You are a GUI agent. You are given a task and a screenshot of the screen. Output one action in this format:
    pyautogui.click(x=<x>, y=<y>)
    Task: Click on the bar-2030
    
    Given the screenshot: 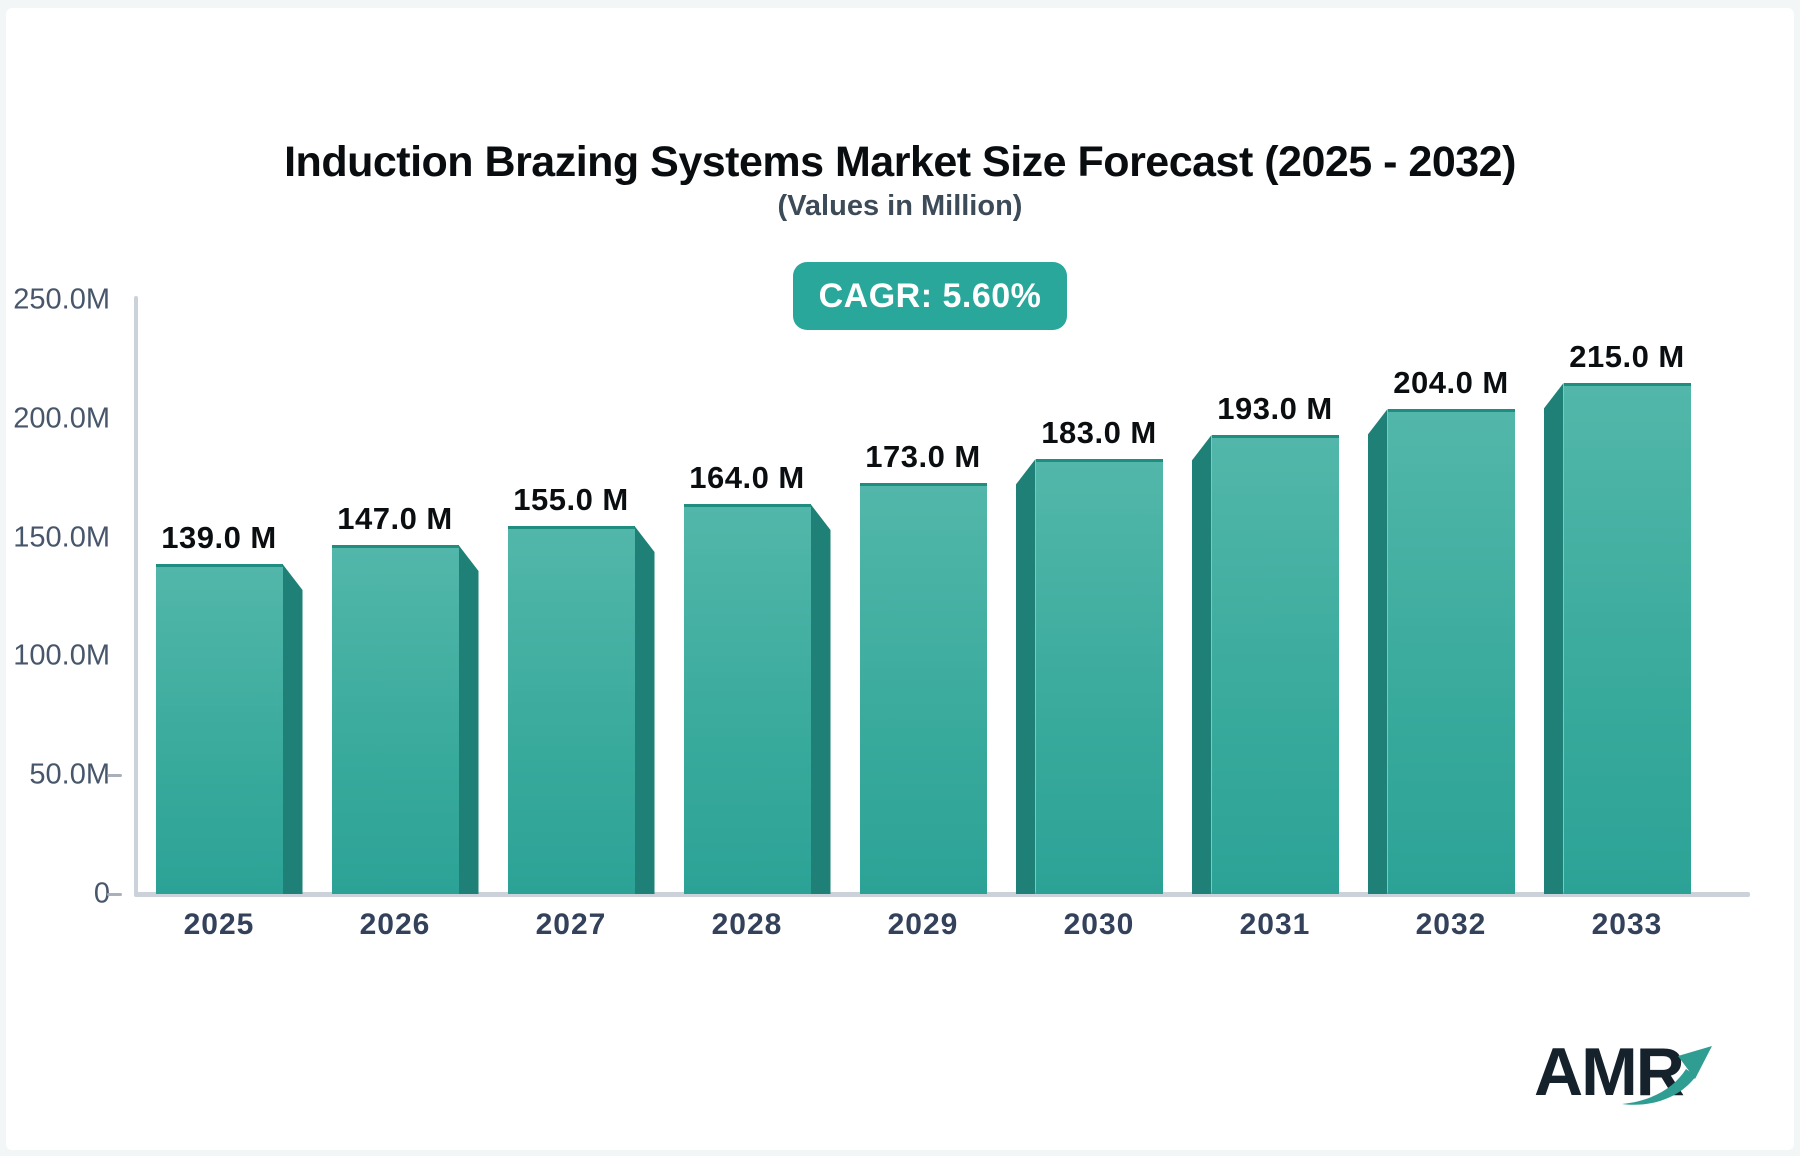 What is the action you would take?
    pyautogui.click(x=1089, y=676)
    